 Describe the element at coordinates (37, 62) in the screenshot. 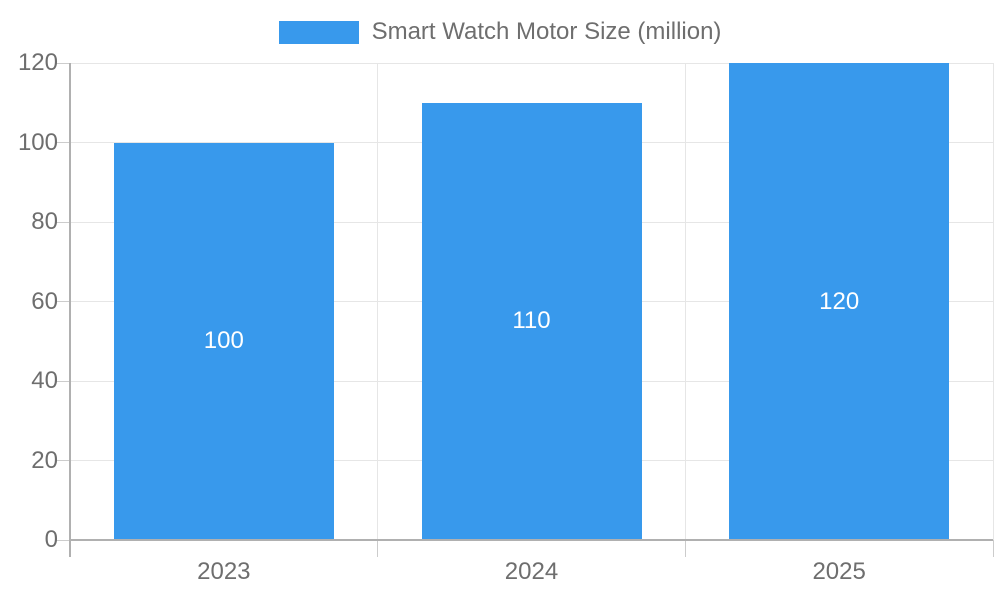

I see `y-tick-label: 120` at that location.